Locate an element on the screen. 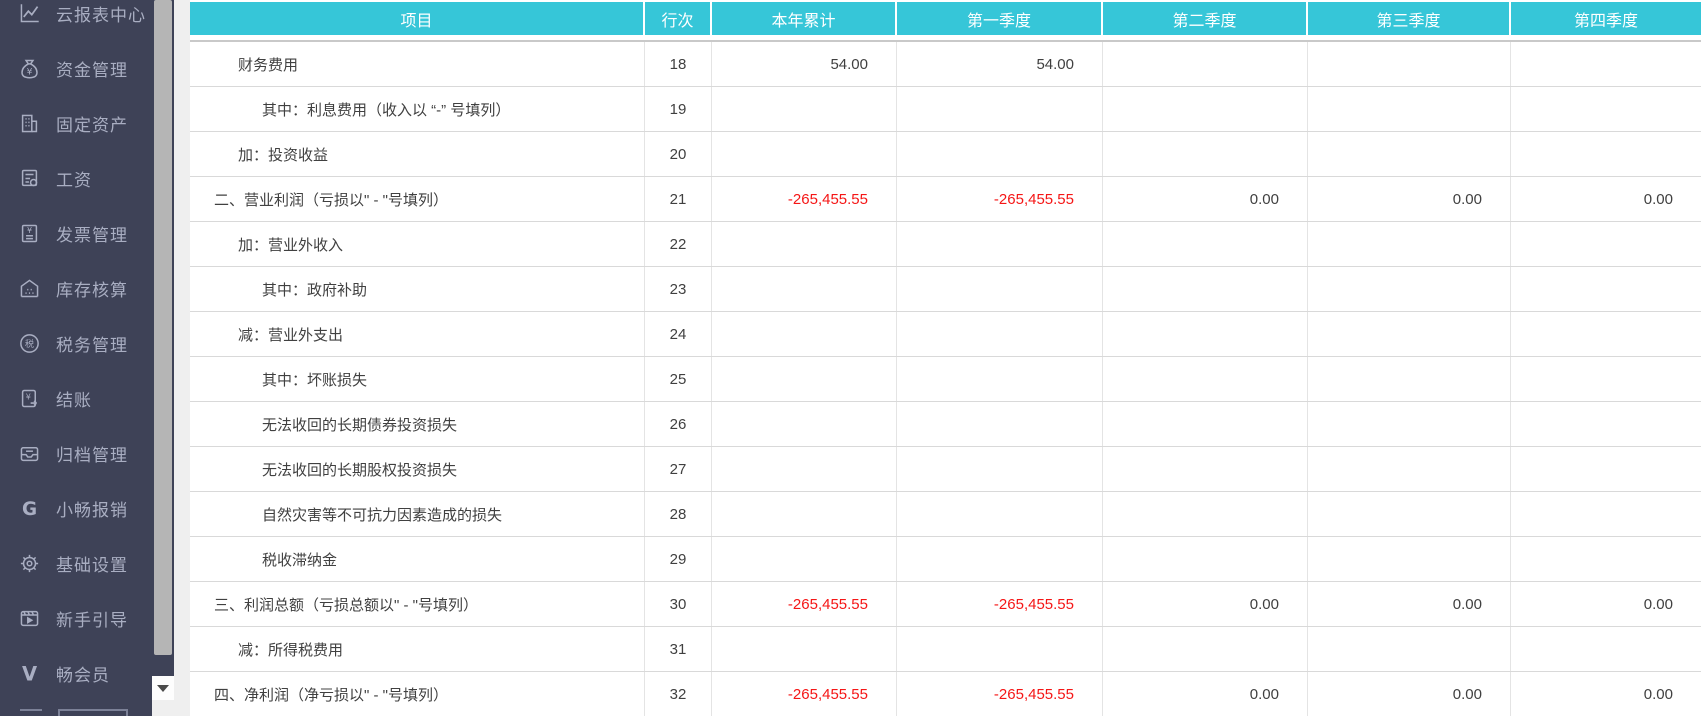  sidebar-item-label: 基础设置 is located at coordinates (92, 565).